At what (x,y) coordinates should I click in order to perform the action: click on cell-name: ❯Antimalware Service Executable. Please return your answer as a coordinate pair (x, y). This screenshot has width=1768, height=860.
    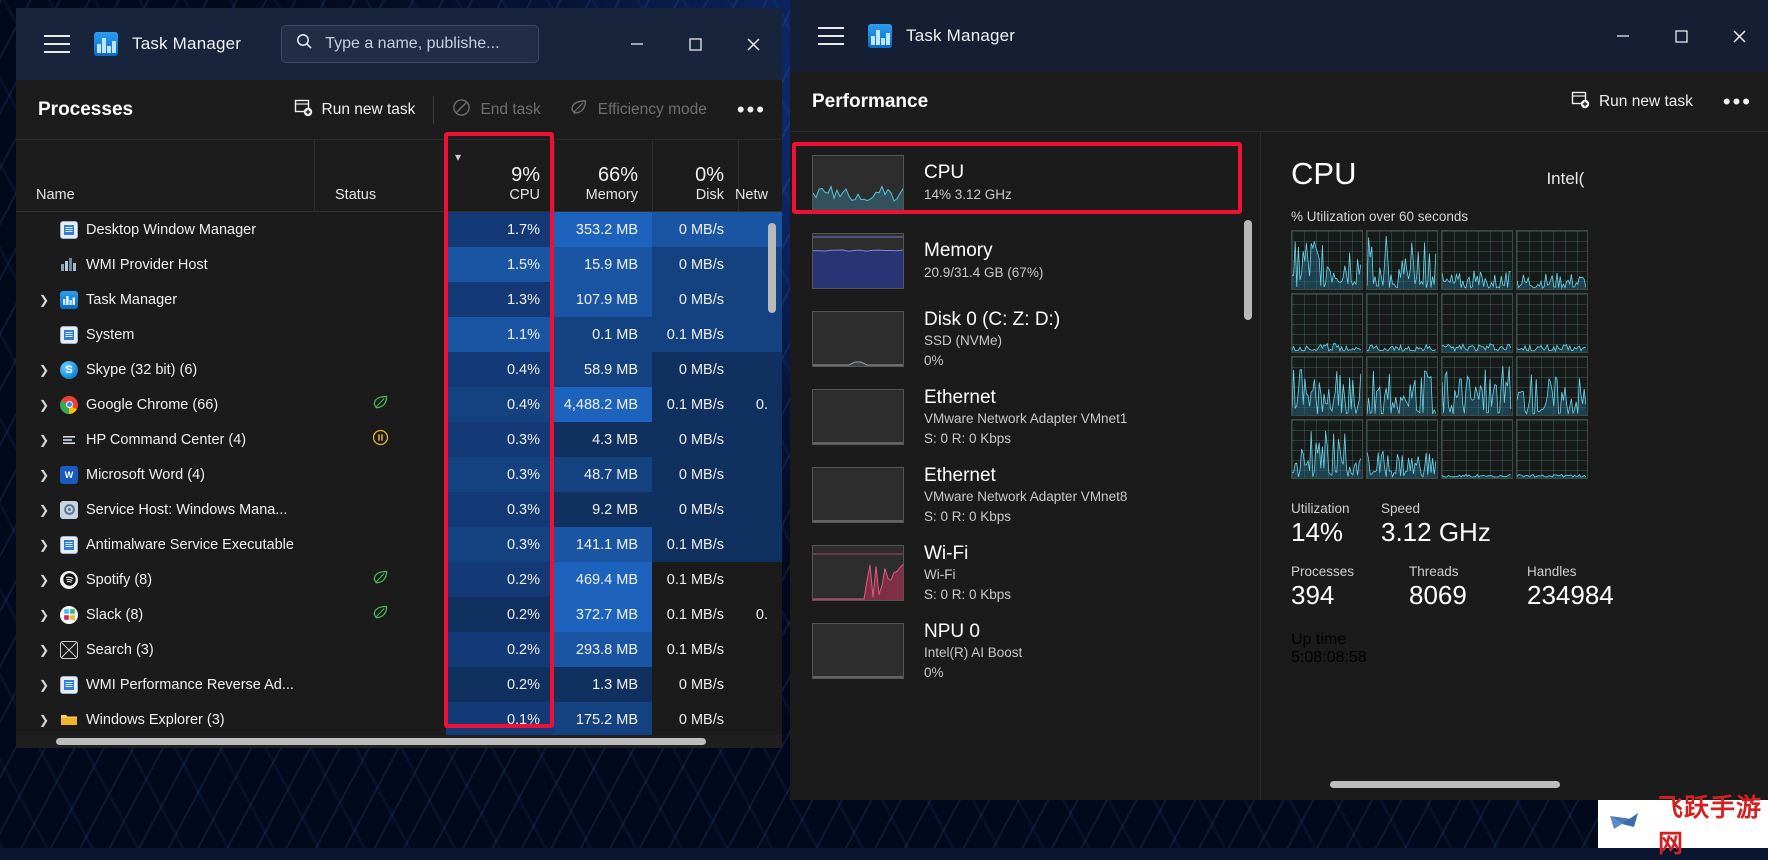
    Looking at the image, I should click on (165, 544).